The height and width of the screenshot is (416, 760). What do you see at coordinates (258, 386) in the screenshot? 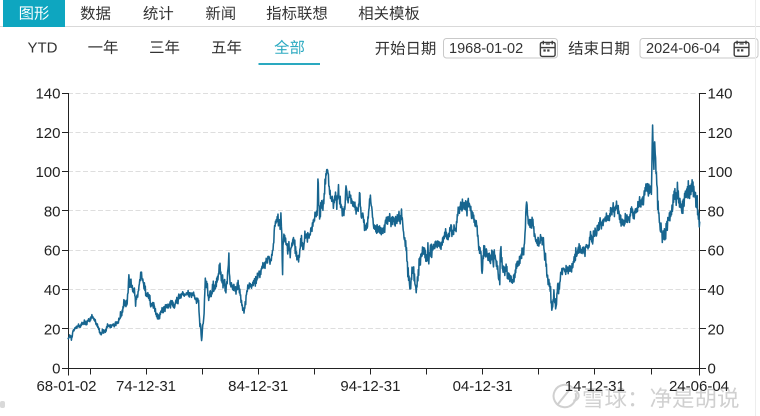
I see `svg-text: 84-12-31` at bounding box center [258, 386].